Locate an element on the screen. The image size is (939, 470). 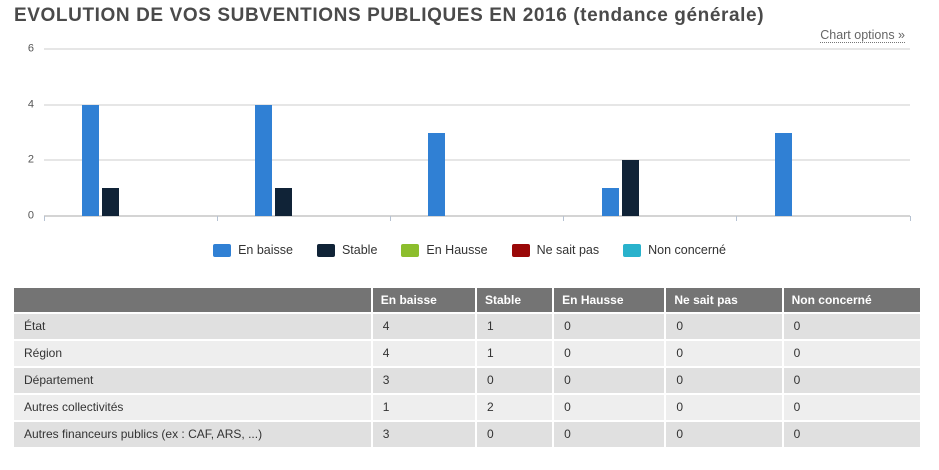
y-tick-label-4: 4 is located at coordinates (30, 104).